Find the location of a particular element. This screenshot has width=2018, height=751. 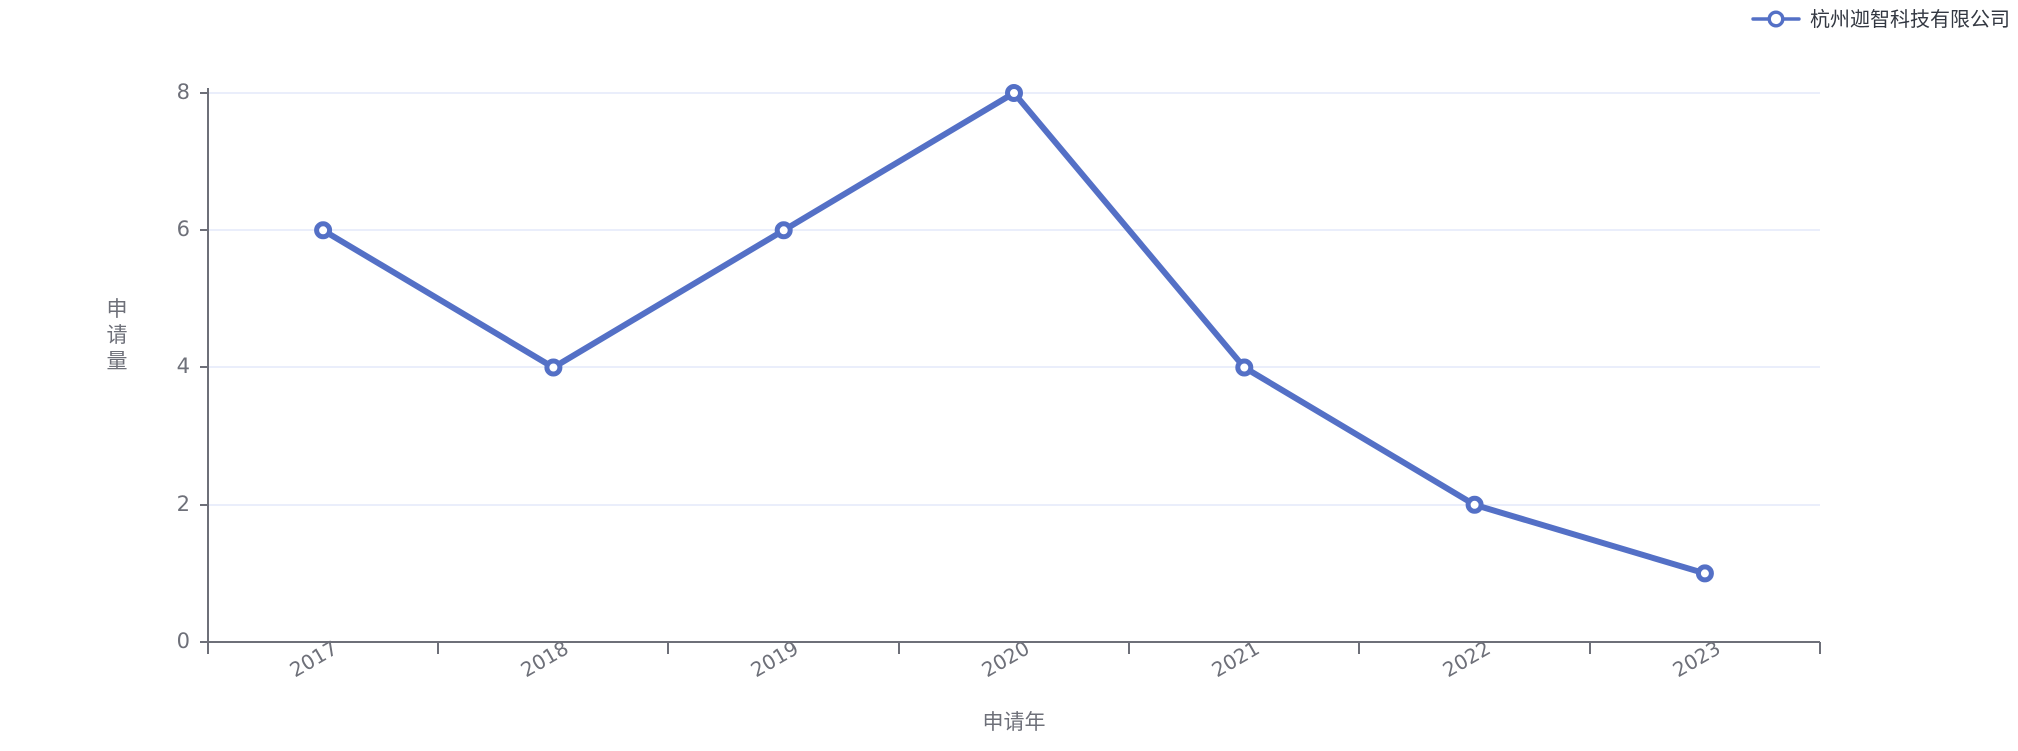

y-axis-title-char-2: 量 is located at coordinates (117, 361).